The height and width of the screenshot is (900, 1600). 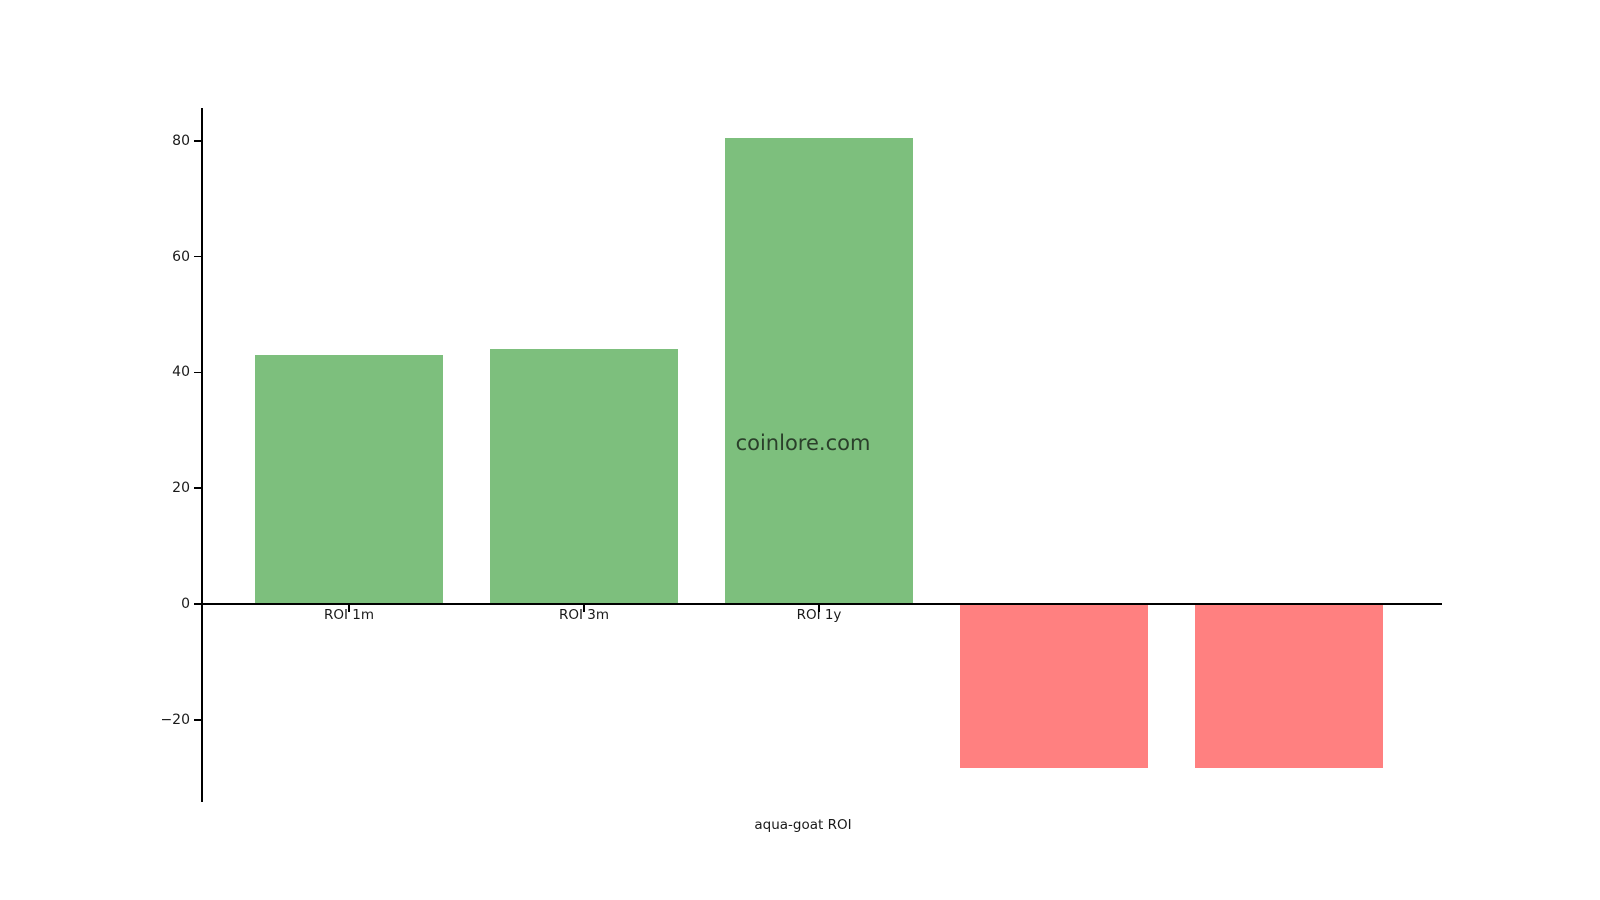 What do you see at coordinates (181, 256) in the screenshot?
I see `y-tick-label: 60` at bounding box center [181, 256].